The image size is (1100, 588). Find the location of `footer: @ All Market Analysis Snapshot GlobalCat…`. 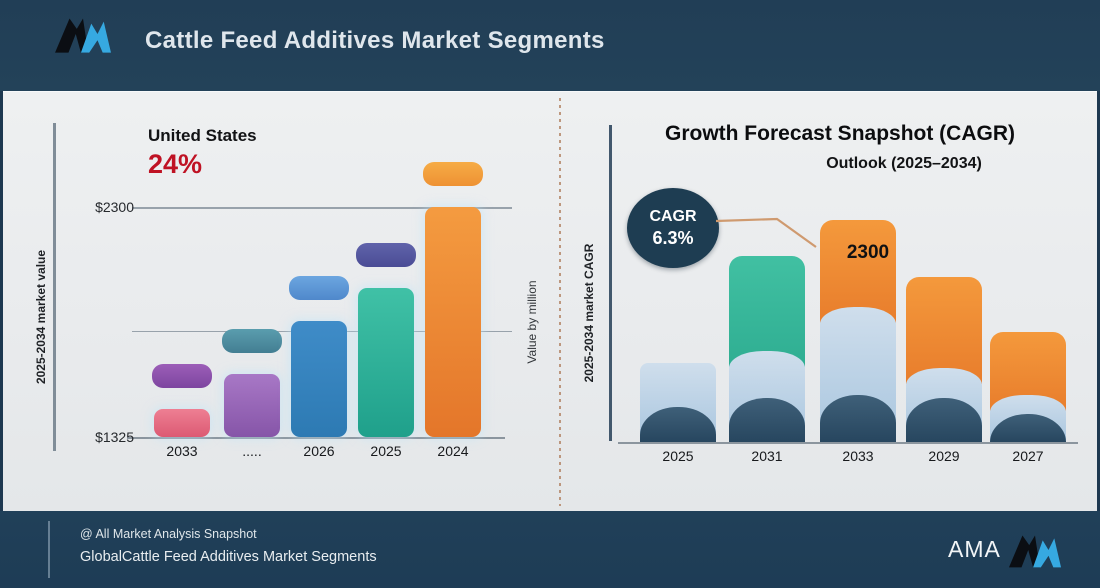

footer: @ All Market Analysis Snapshot GlobalCat… is located at coordinates (550, 549).